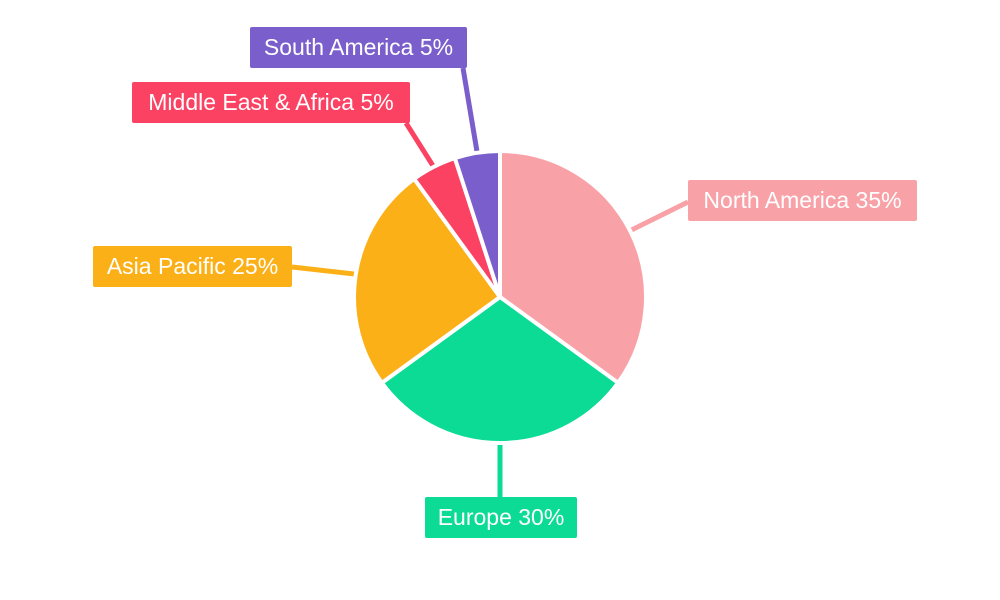  Describe the element at coordinates (324, 270) in the screenshot. I see `leader-line-asia-pacific` at that location.